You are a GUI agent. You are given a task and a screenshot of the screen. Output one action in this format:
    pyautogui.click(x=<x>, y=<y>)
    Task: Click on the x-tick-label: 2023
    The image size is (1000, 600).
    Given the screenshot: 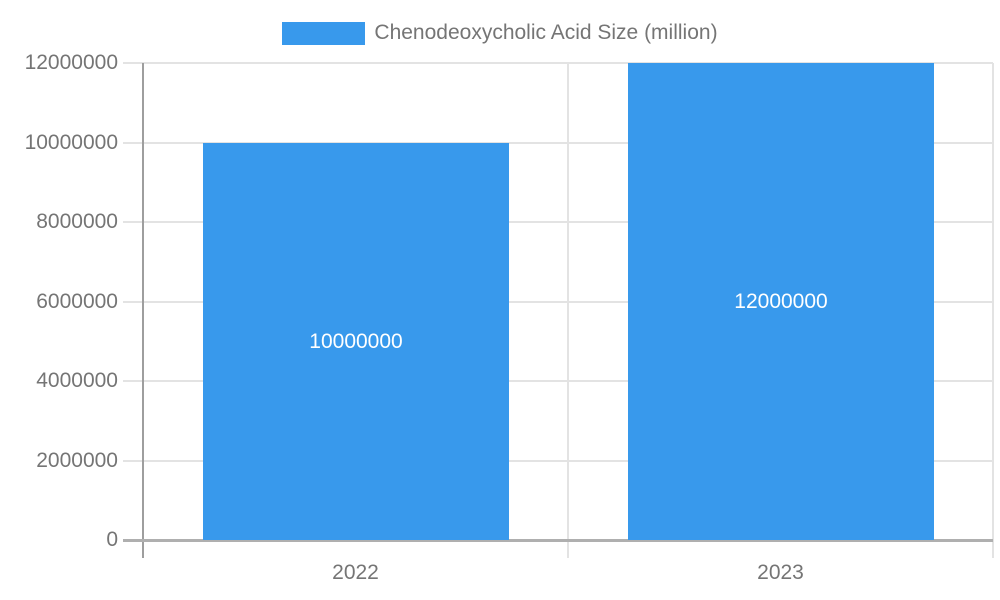 What is the action you would take?
    pyautogui.click(x=780, y=572)
    